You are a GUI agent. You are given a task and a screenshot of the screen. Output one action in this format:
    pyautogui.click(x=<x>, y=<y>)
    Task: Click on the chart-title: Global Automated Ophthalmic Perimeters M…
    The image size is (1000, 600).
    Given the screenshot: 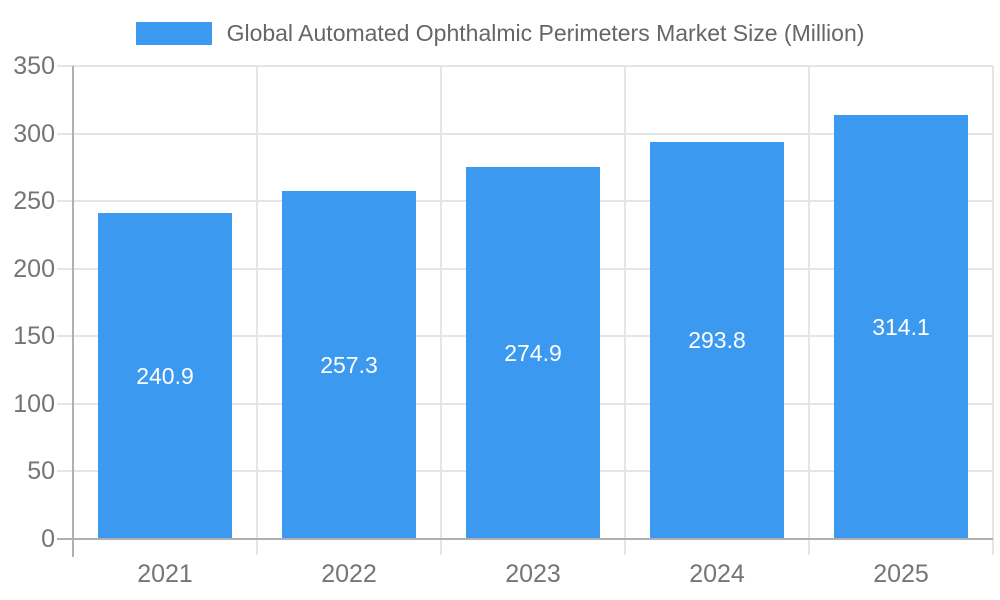 What is the action you would take?
    pyautogui.click(x=545, y=33)
    